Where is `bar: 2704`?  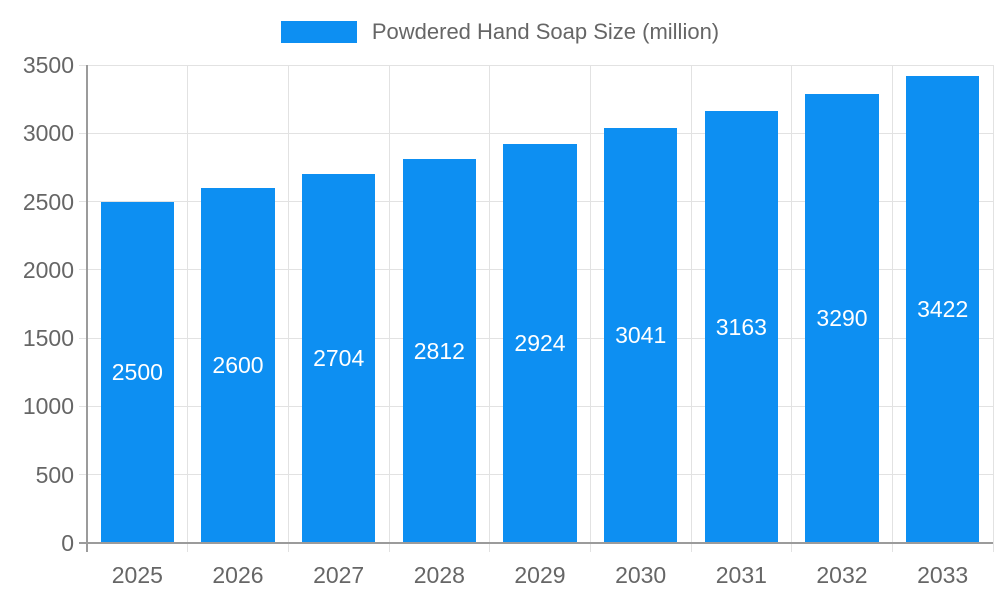 bar: 2704 is located at coordinates (338, 358).